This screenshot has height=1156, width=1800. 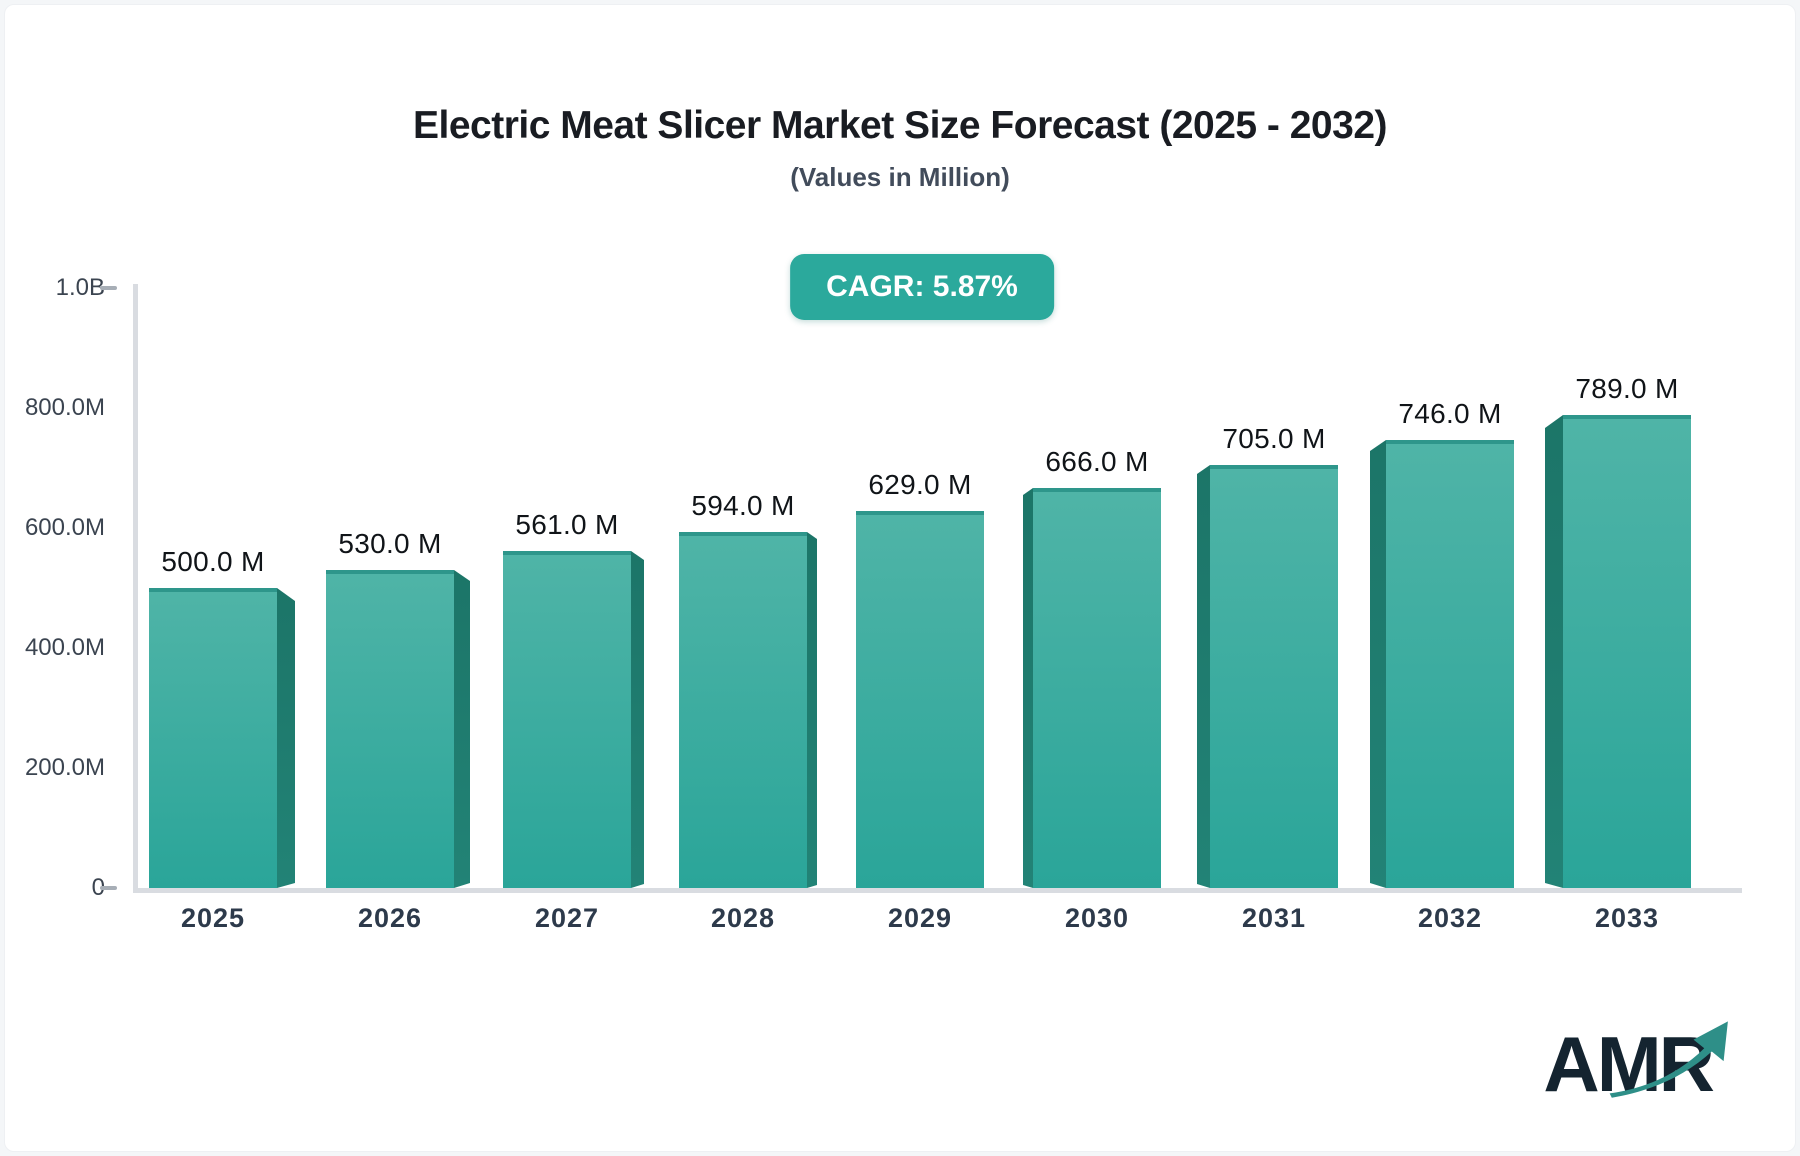 I want to click on x-axis-label-2029: 2029, so click(x=920, y=918).